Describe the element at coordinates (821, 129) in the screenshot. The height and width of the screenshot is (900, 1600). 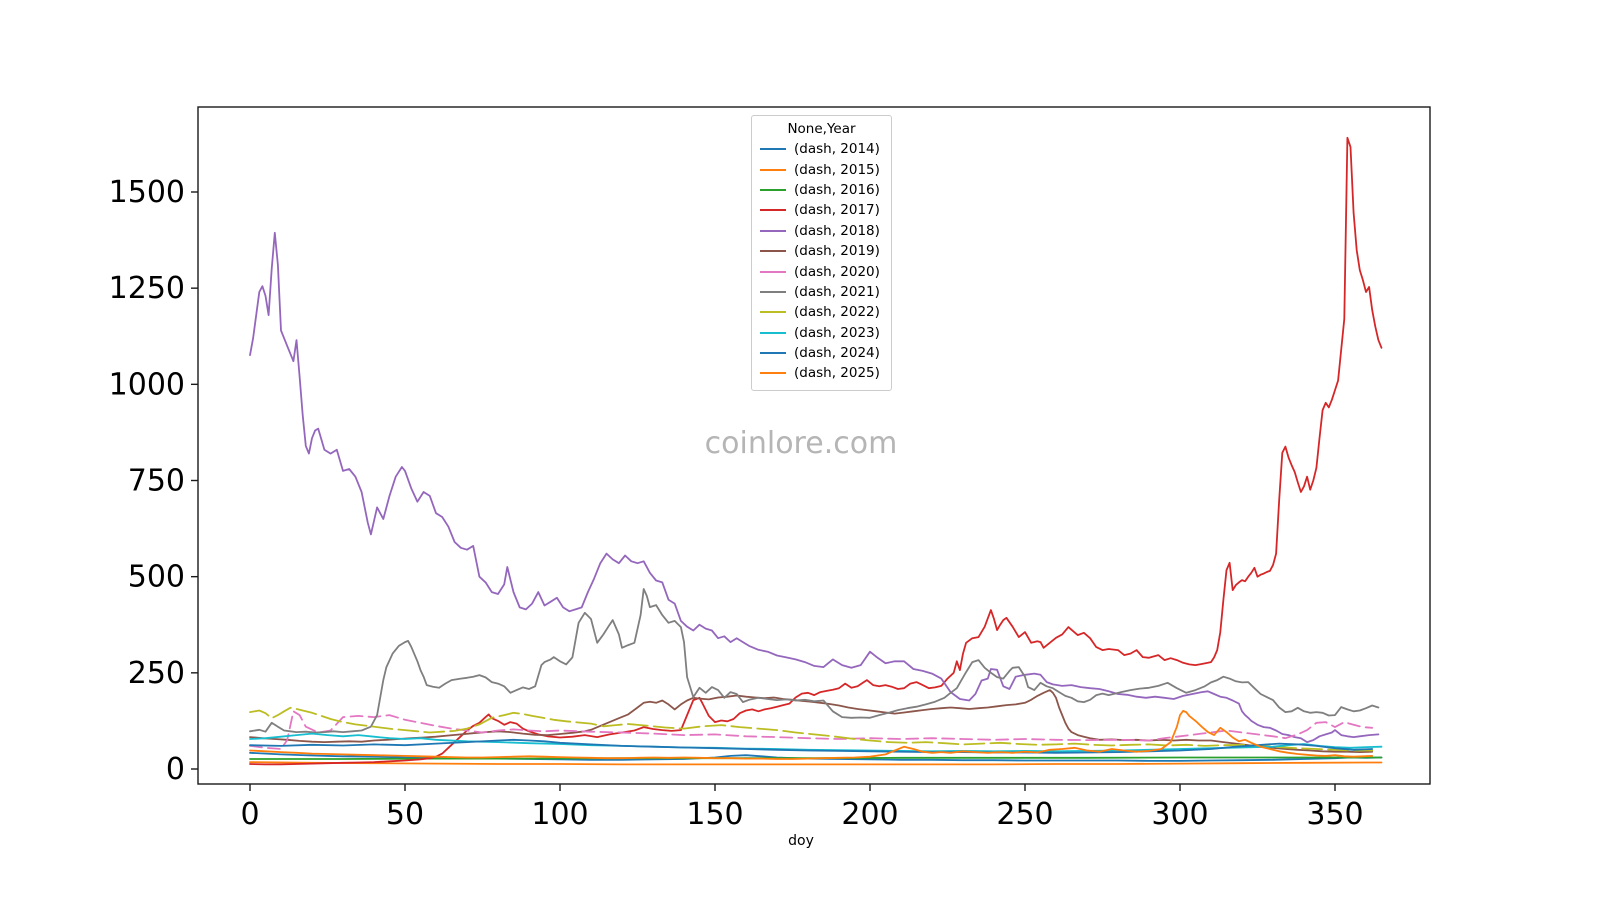
I see `legend-title: None,Year` at that location.